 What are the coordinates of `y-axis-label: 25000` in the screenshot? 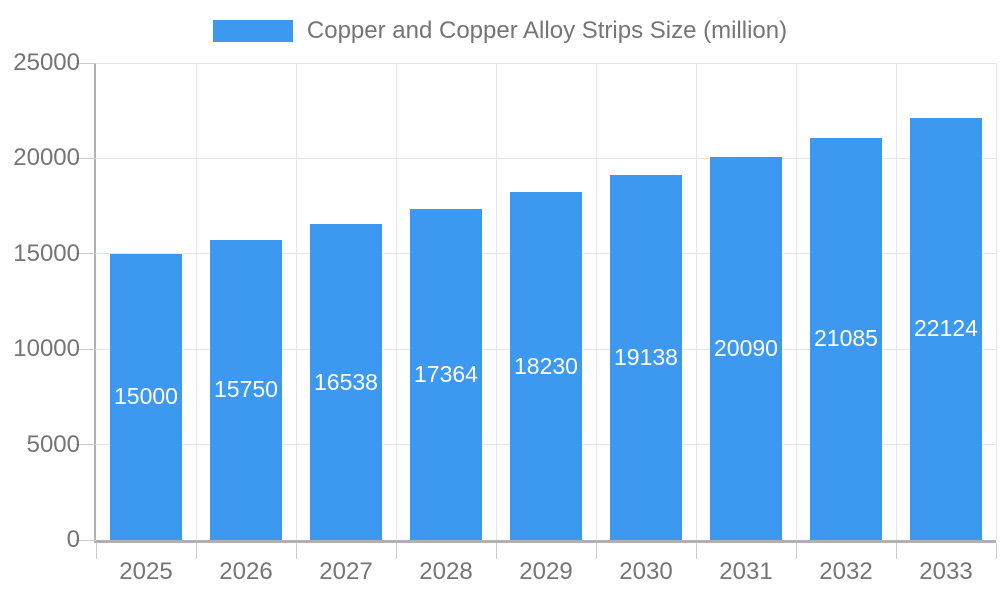 It's located at (46, 62).